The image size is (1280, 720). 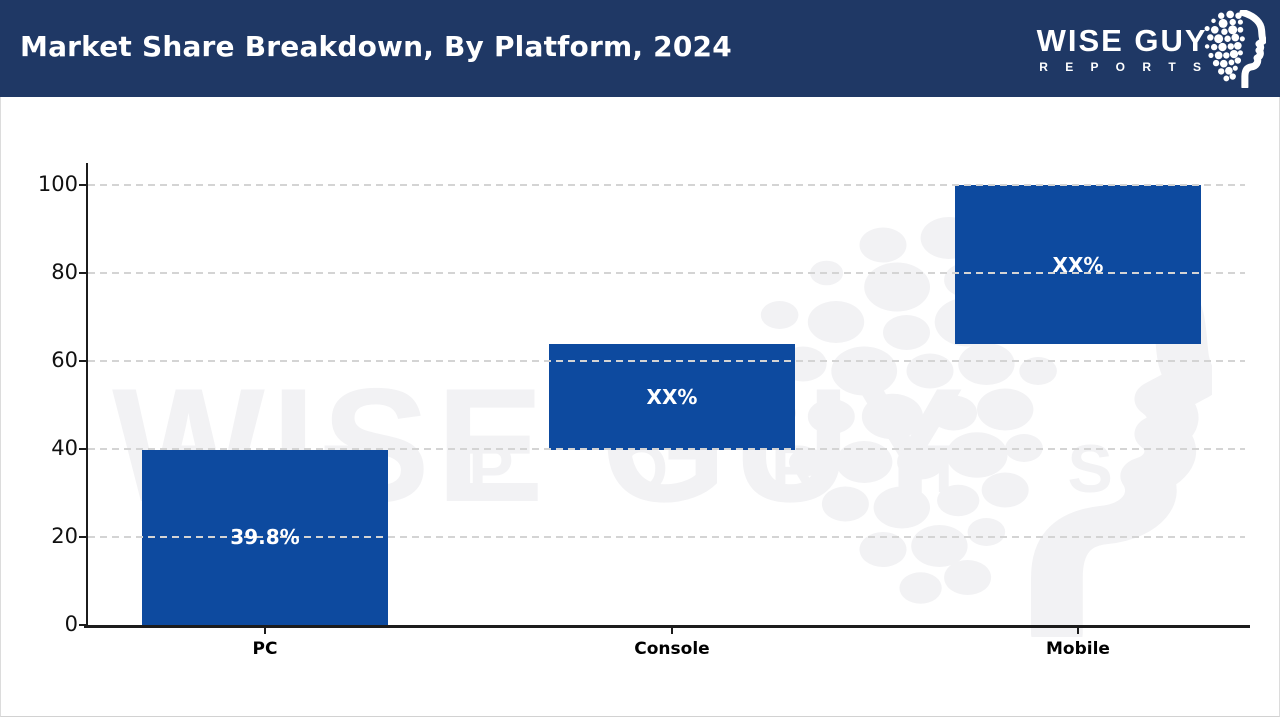 I want to click on bar-value-label: 39.8%, so click(x=265, y=537).